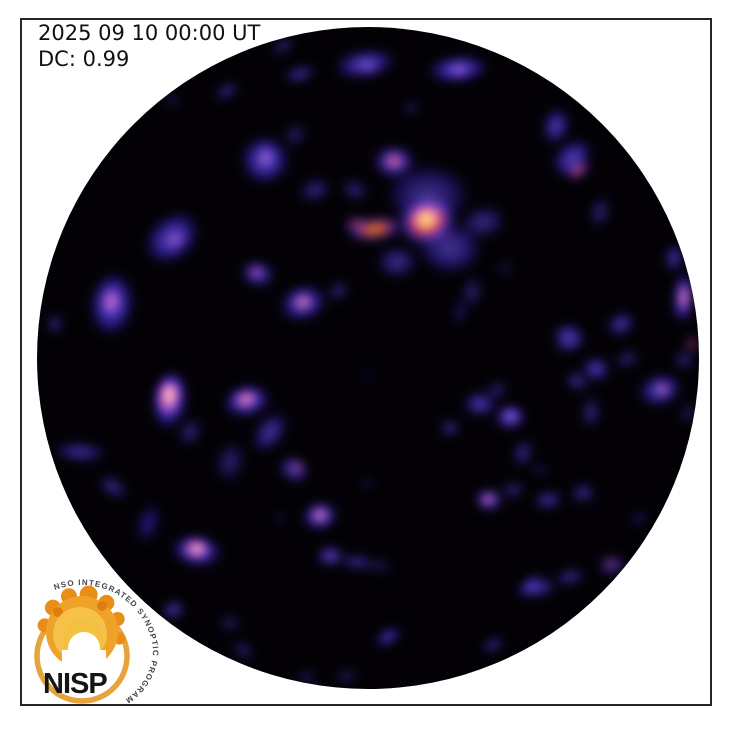 The width and height of the screenshot is (730, 730). I want to click on nisp-logo-text: NISP, so click(75, 684).